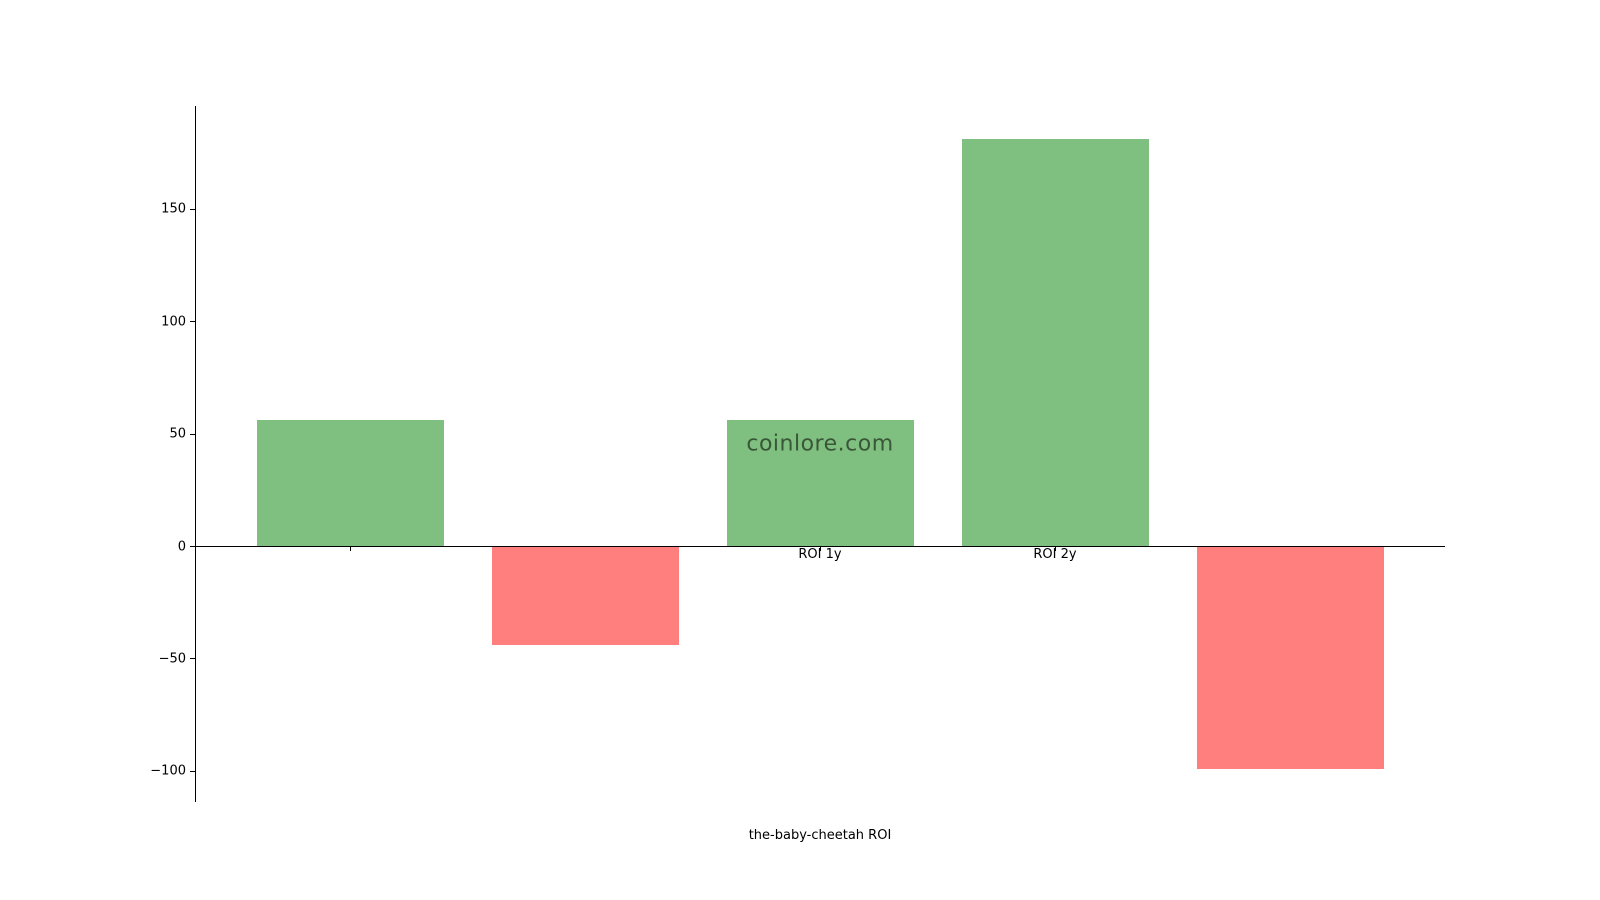 Image resolution: width=1600 pixels, height=900 pixels. Describe the element at coordinates (820, 444) in the screenshot. I see `watermark-text: coinlore.com` at that location.